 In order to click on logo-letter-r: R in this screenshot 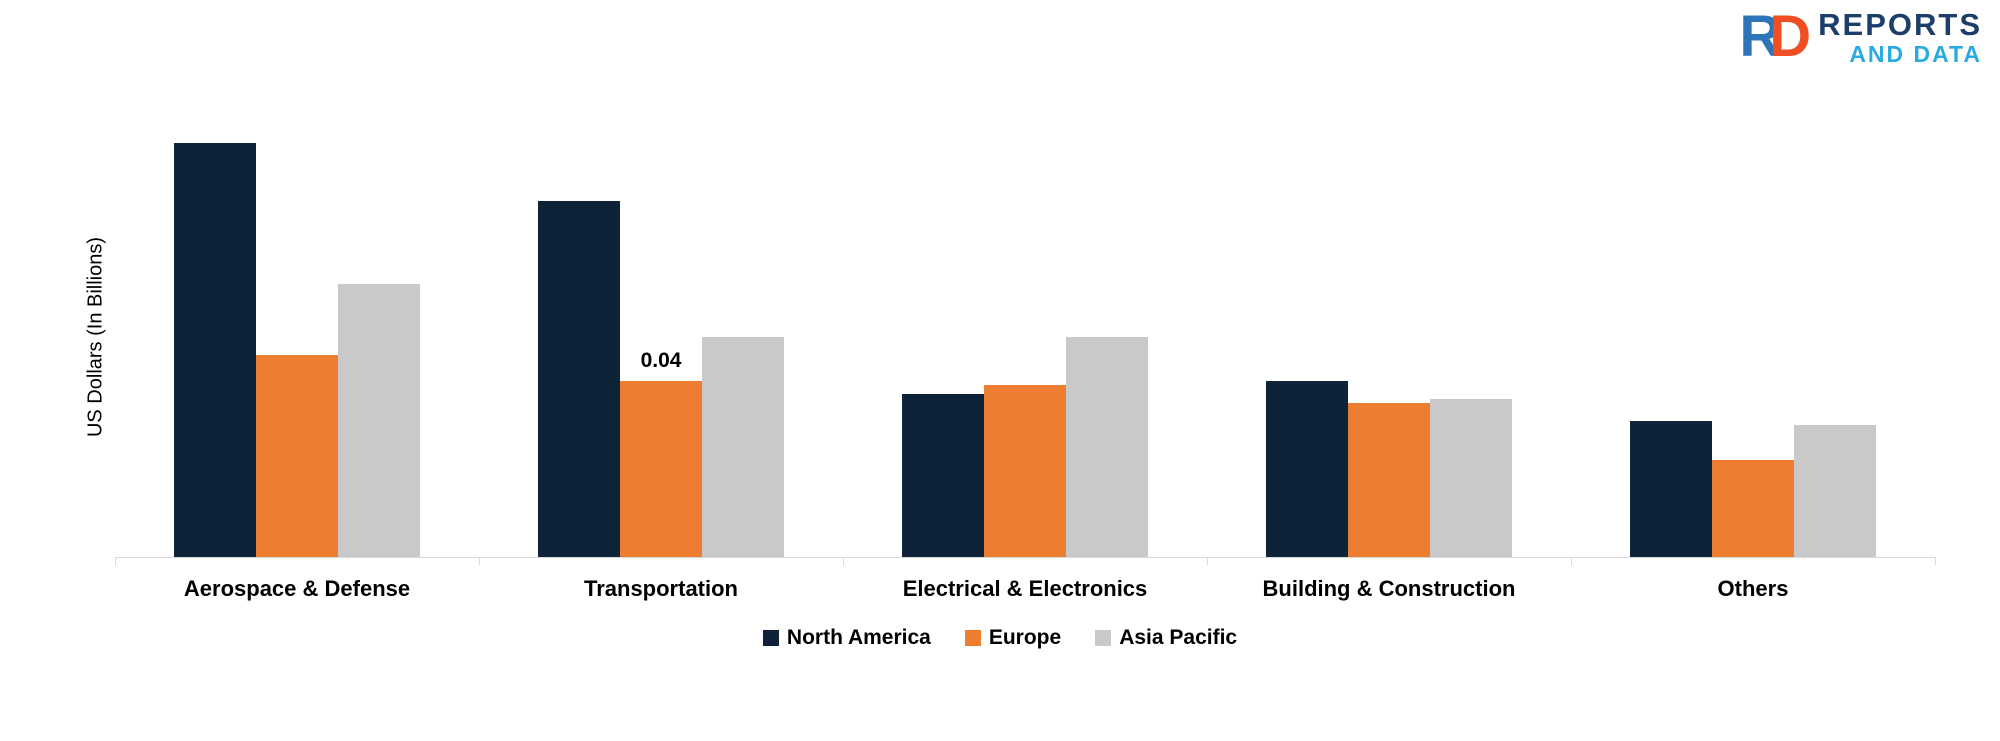, I will do `click(1760, 36)`.